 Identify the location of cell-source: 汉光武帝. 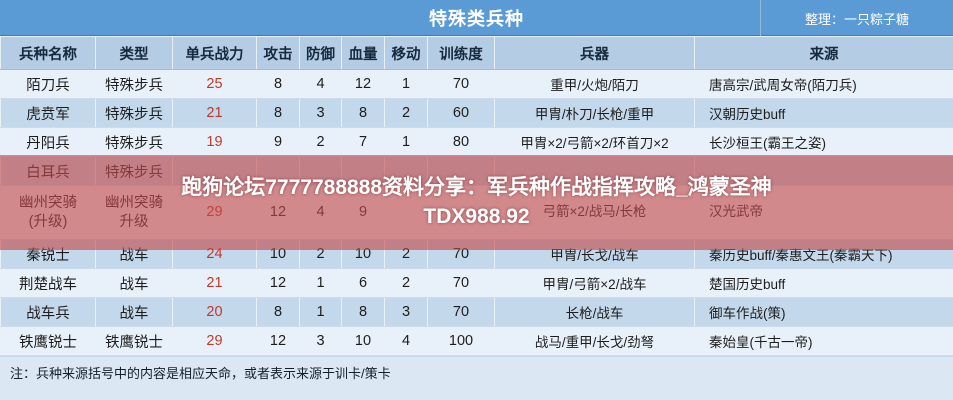
(823, 212).